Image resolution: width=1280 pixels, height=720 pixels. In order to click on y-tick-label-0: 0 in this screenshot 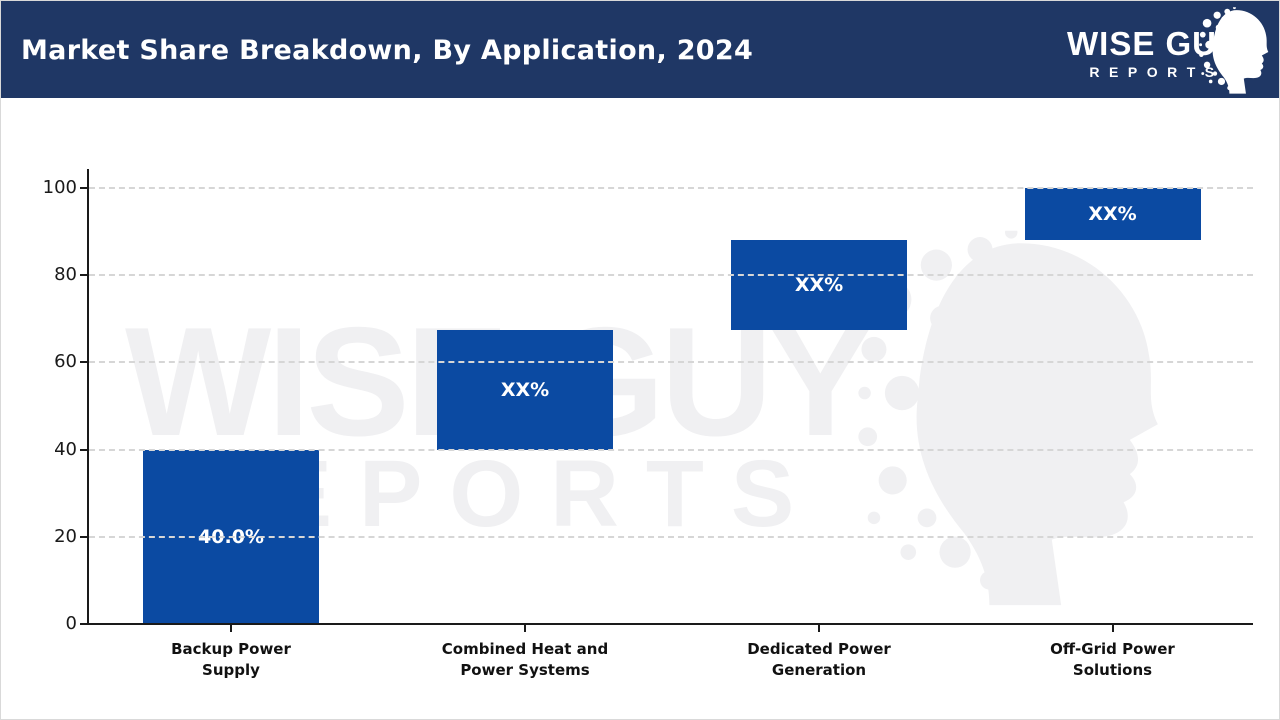, I will do `click(71, 623)`.